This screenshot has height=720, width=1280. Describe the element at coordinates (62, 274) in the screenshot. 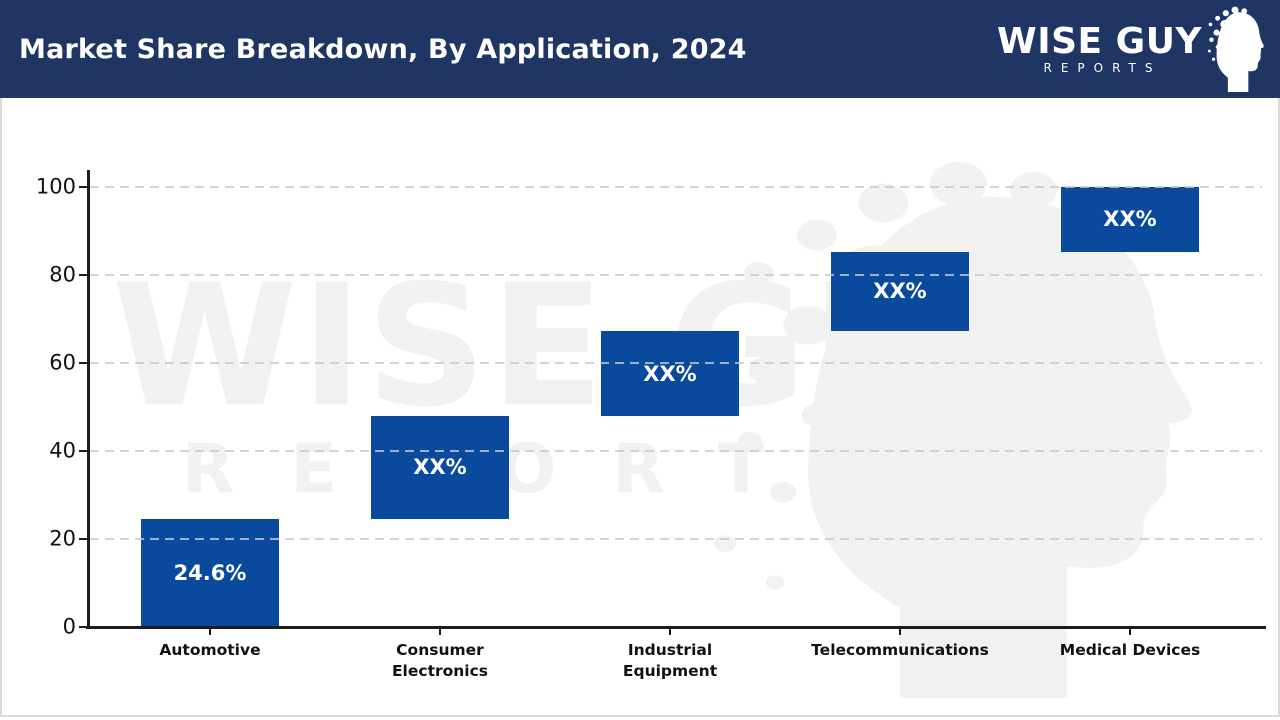

I see `ytick-label-80: 80` at that location.